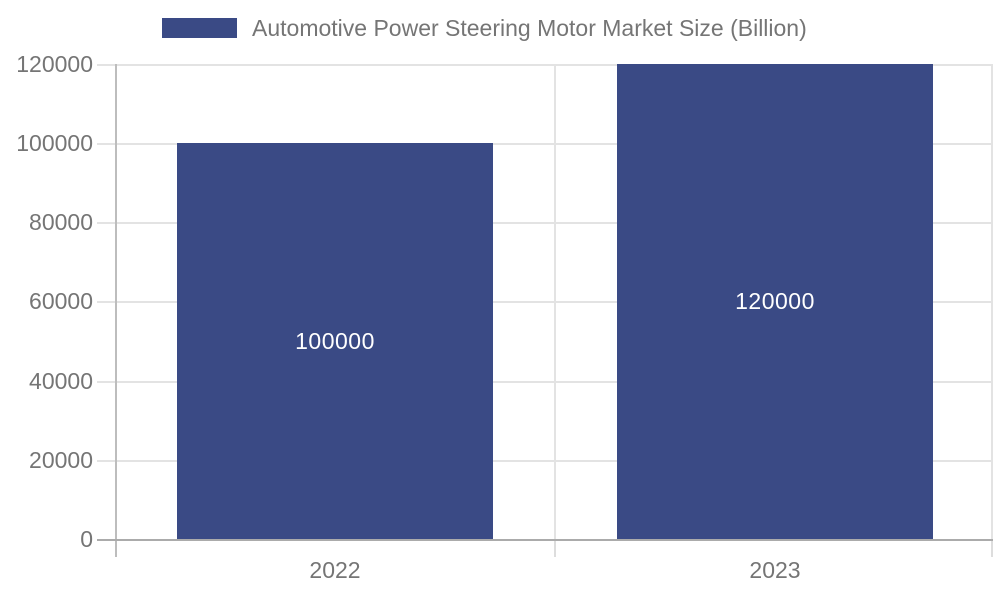  I want to click on gridline-category-divider, so click(555, 301).